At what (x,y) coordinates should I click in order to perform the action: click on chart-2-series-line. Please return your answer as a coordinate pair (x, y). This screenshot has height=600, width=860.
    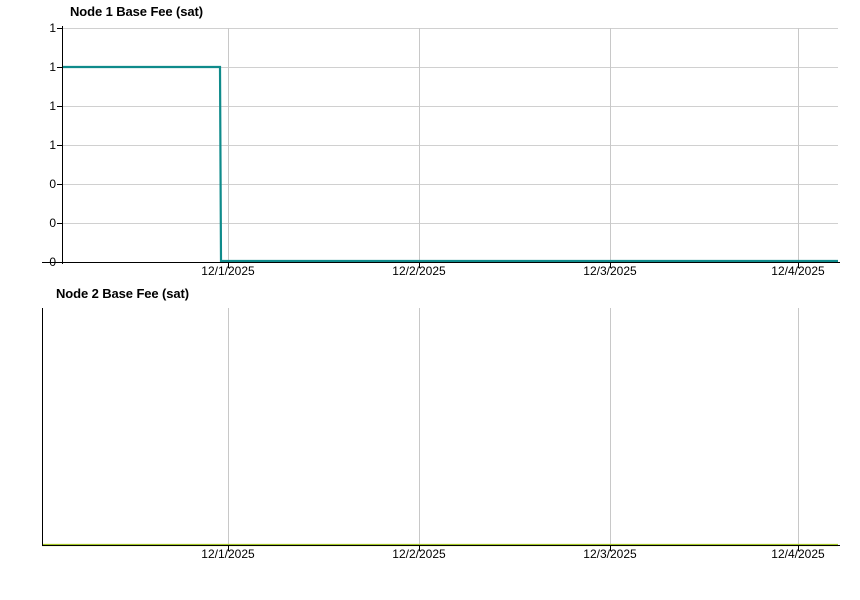
    Looking at the image, I should click on (440, 545).